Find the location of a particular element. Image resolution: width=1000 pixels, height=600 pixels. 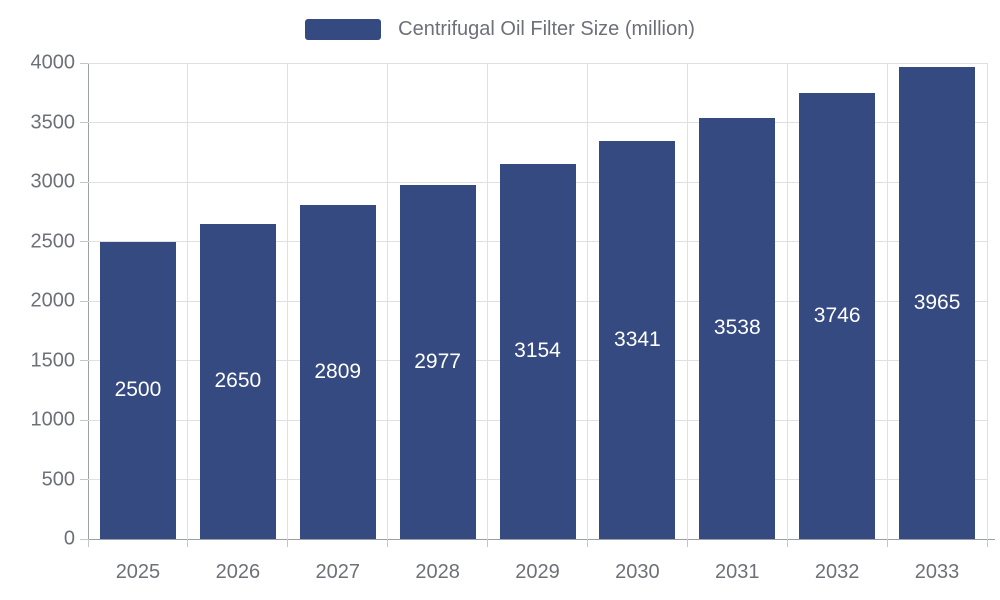

bar-2026: 2650 is located at coordinates (237, 381).